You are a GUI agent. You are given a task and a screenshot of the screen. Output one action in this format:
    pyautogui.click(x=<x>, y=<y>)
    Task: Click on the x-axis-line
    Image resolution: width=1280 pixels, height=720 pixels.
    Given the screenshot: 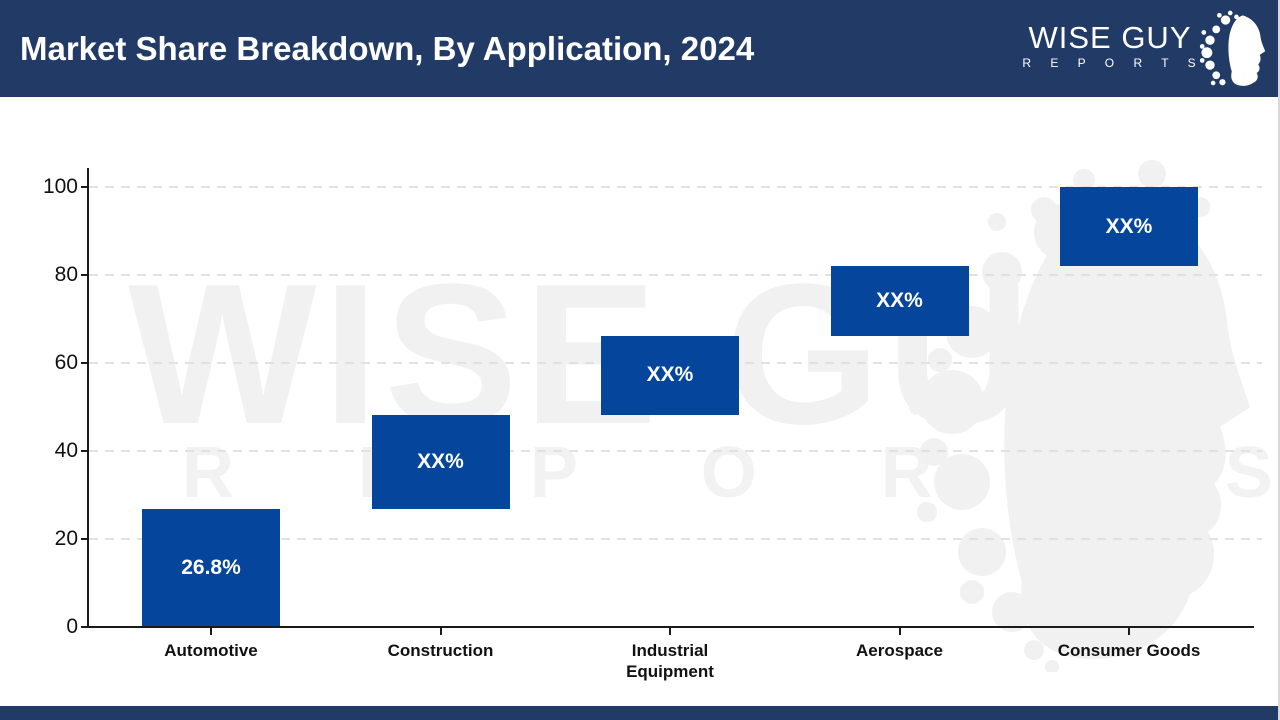 What is the action you would take?
    pyautogui.click(x=670, y=627)
    